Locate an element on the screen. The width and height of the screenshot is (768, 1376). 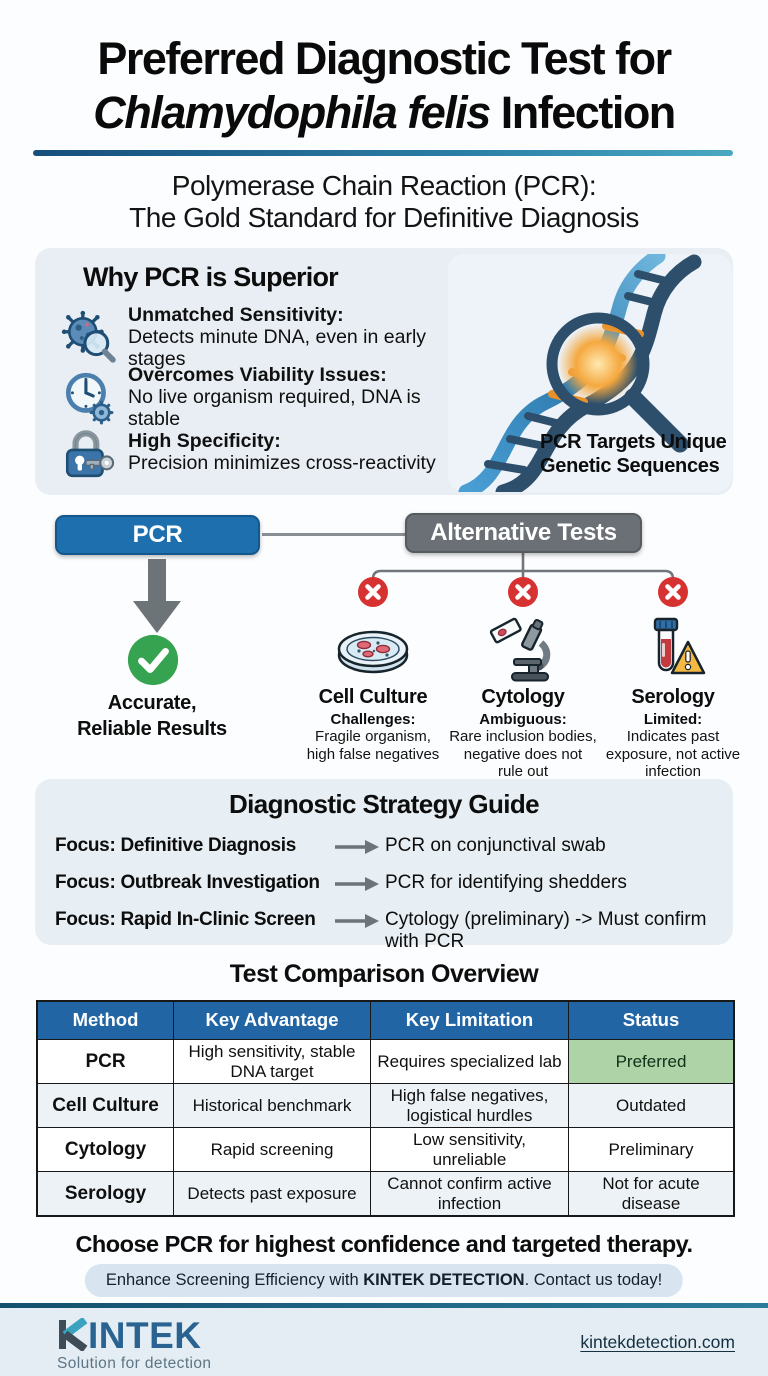
column-header: Status is located at coordinates (650, 1020).